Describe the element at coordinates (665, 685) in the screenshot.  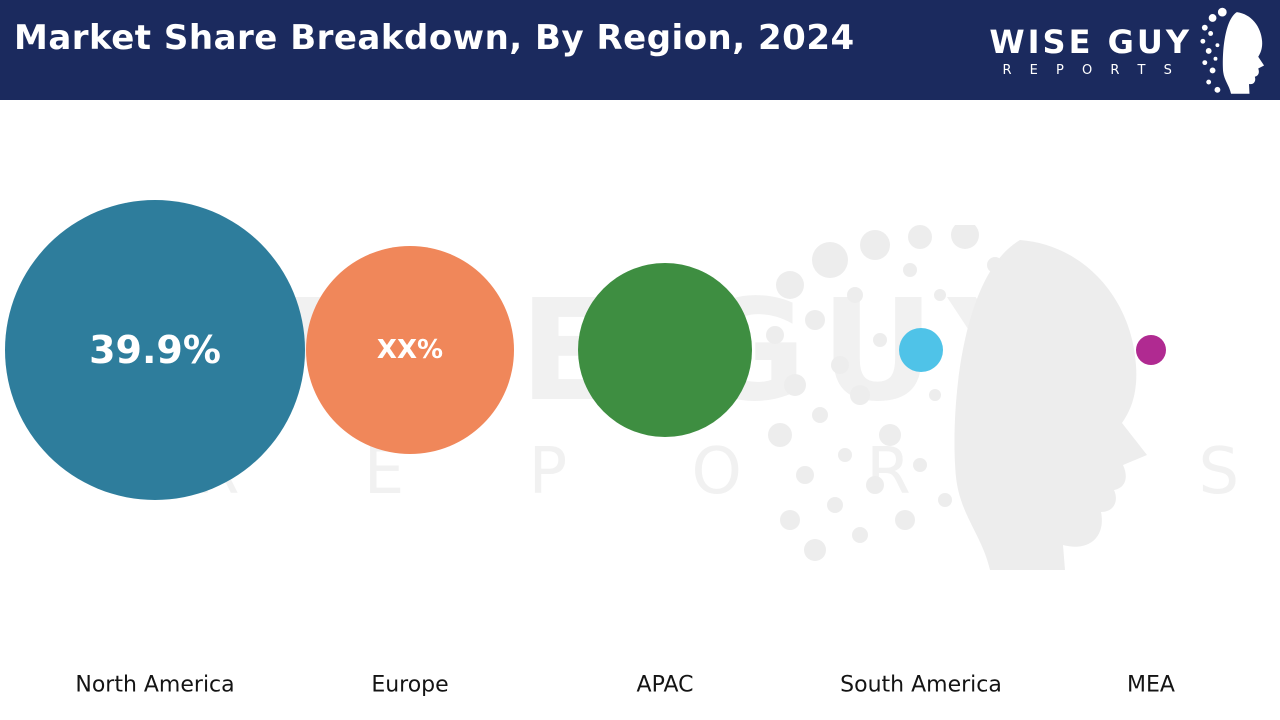
I see `category-label-apac: APAC` at that location.